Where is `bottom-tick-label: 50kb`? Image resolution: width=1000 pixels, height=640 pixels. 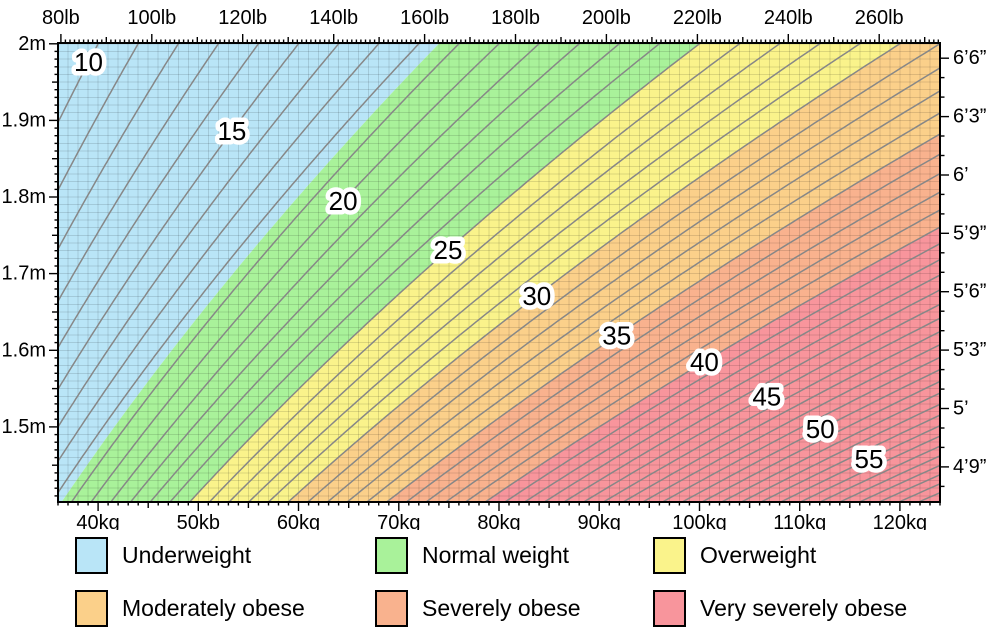 bottom-tick-label: 50kb is located at coordinates (198, 521).